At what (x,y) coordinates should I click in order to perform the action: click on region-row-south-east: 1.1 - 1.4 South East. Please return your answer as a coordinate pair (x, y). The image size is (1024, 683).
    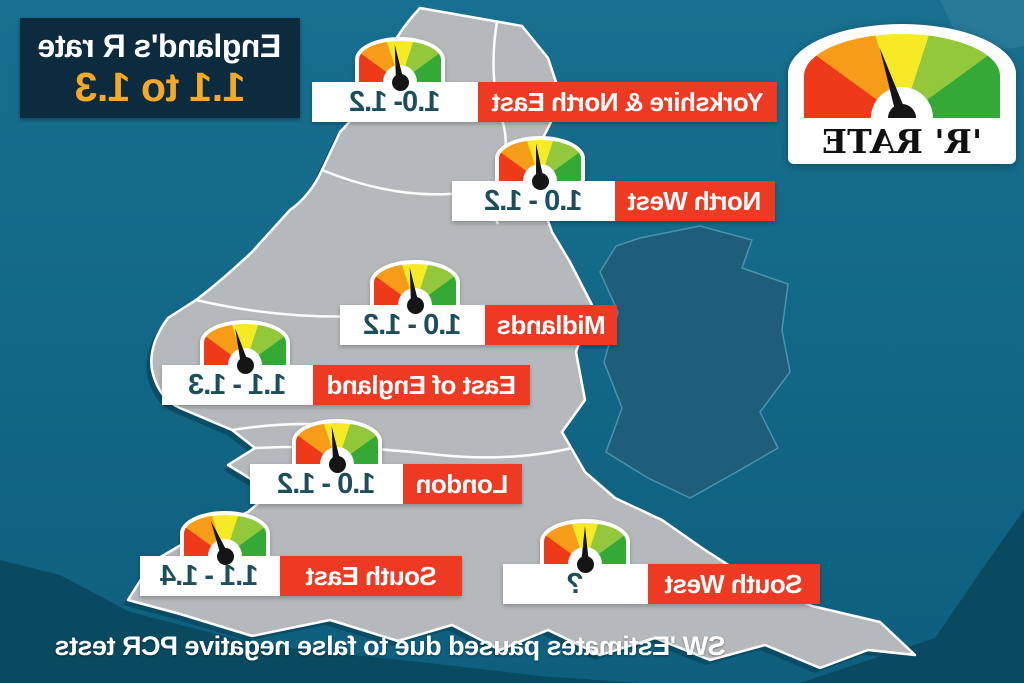
    Looking at the image, I should click on (301, 553).